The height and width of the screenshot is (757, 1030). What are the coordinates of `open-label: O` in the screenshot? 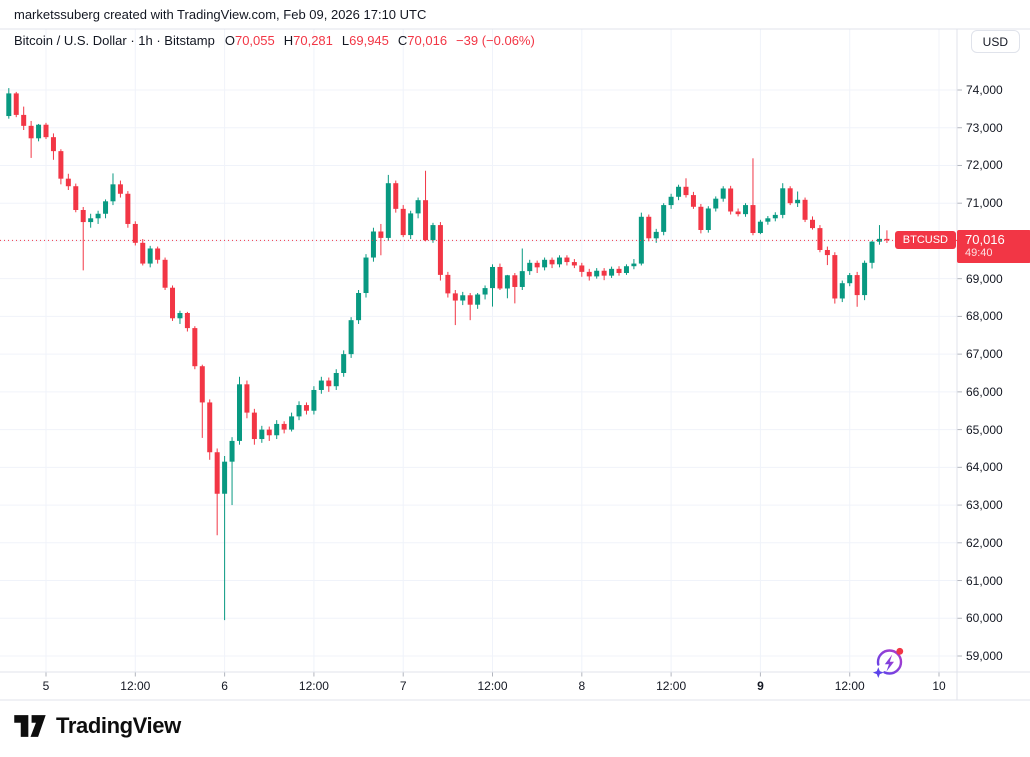 It's located at (229, 40).